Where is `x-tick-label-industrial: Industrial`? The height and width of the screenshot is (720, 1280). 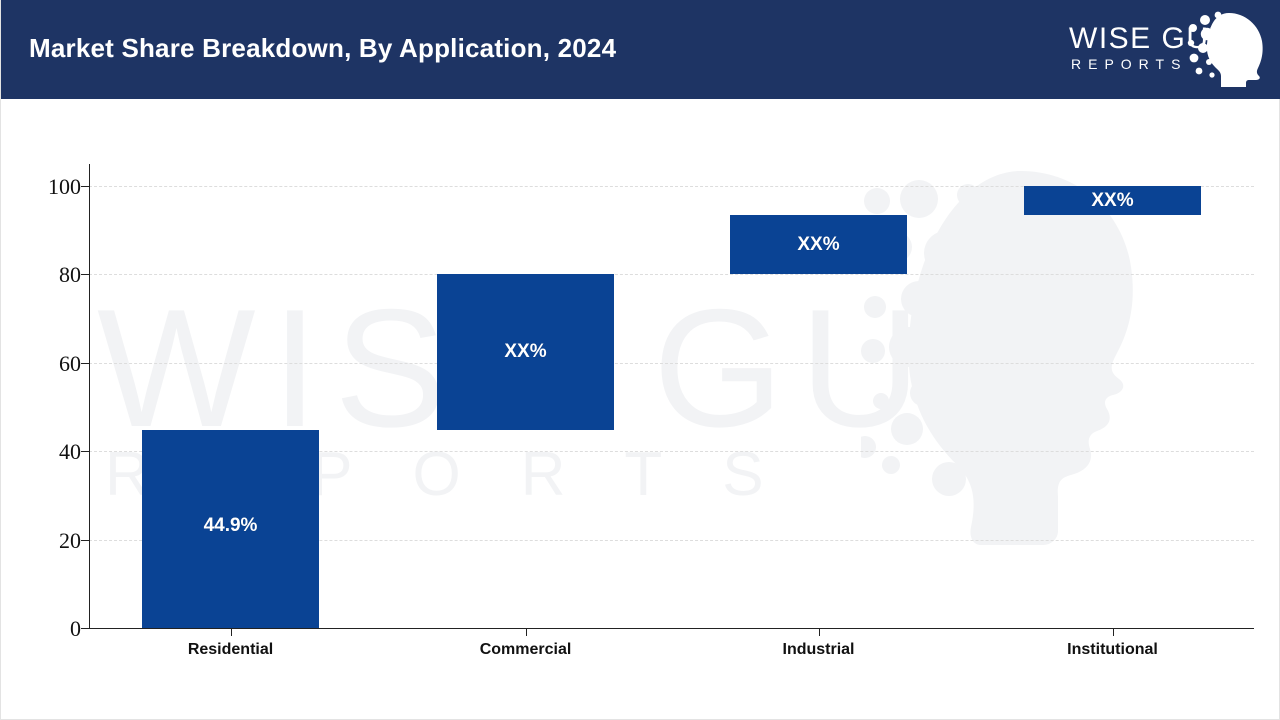
x-tick-label-industrial: Industrial is located at coordinates (818, 649).